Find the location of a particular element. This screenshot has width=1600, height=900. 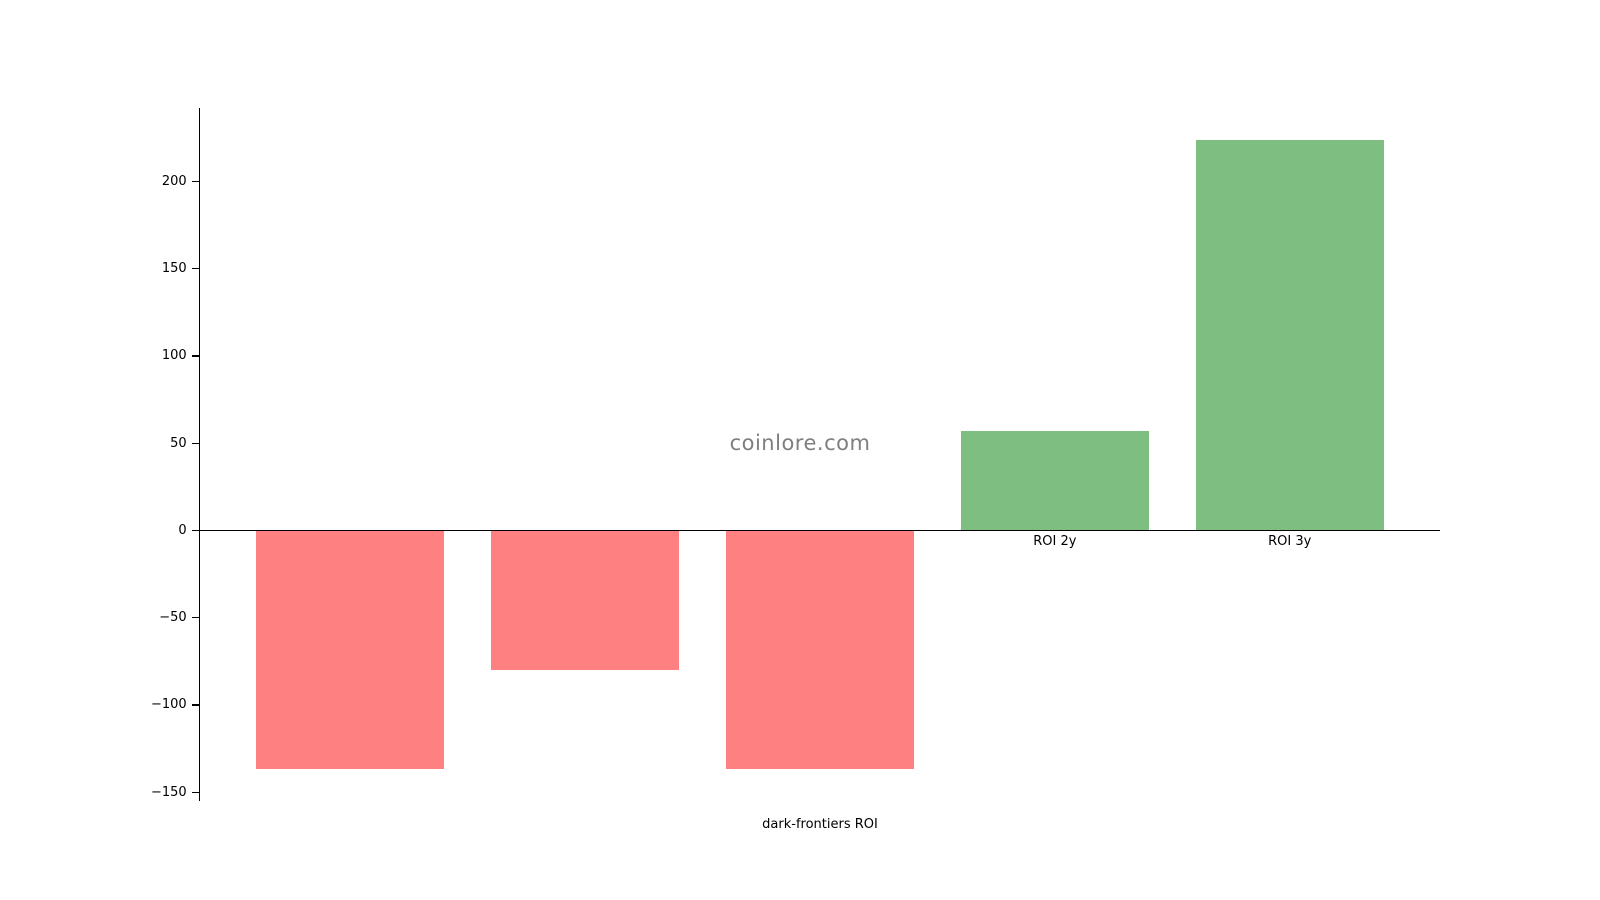

bar-roi-2y is located at coordinates (1054, 480).